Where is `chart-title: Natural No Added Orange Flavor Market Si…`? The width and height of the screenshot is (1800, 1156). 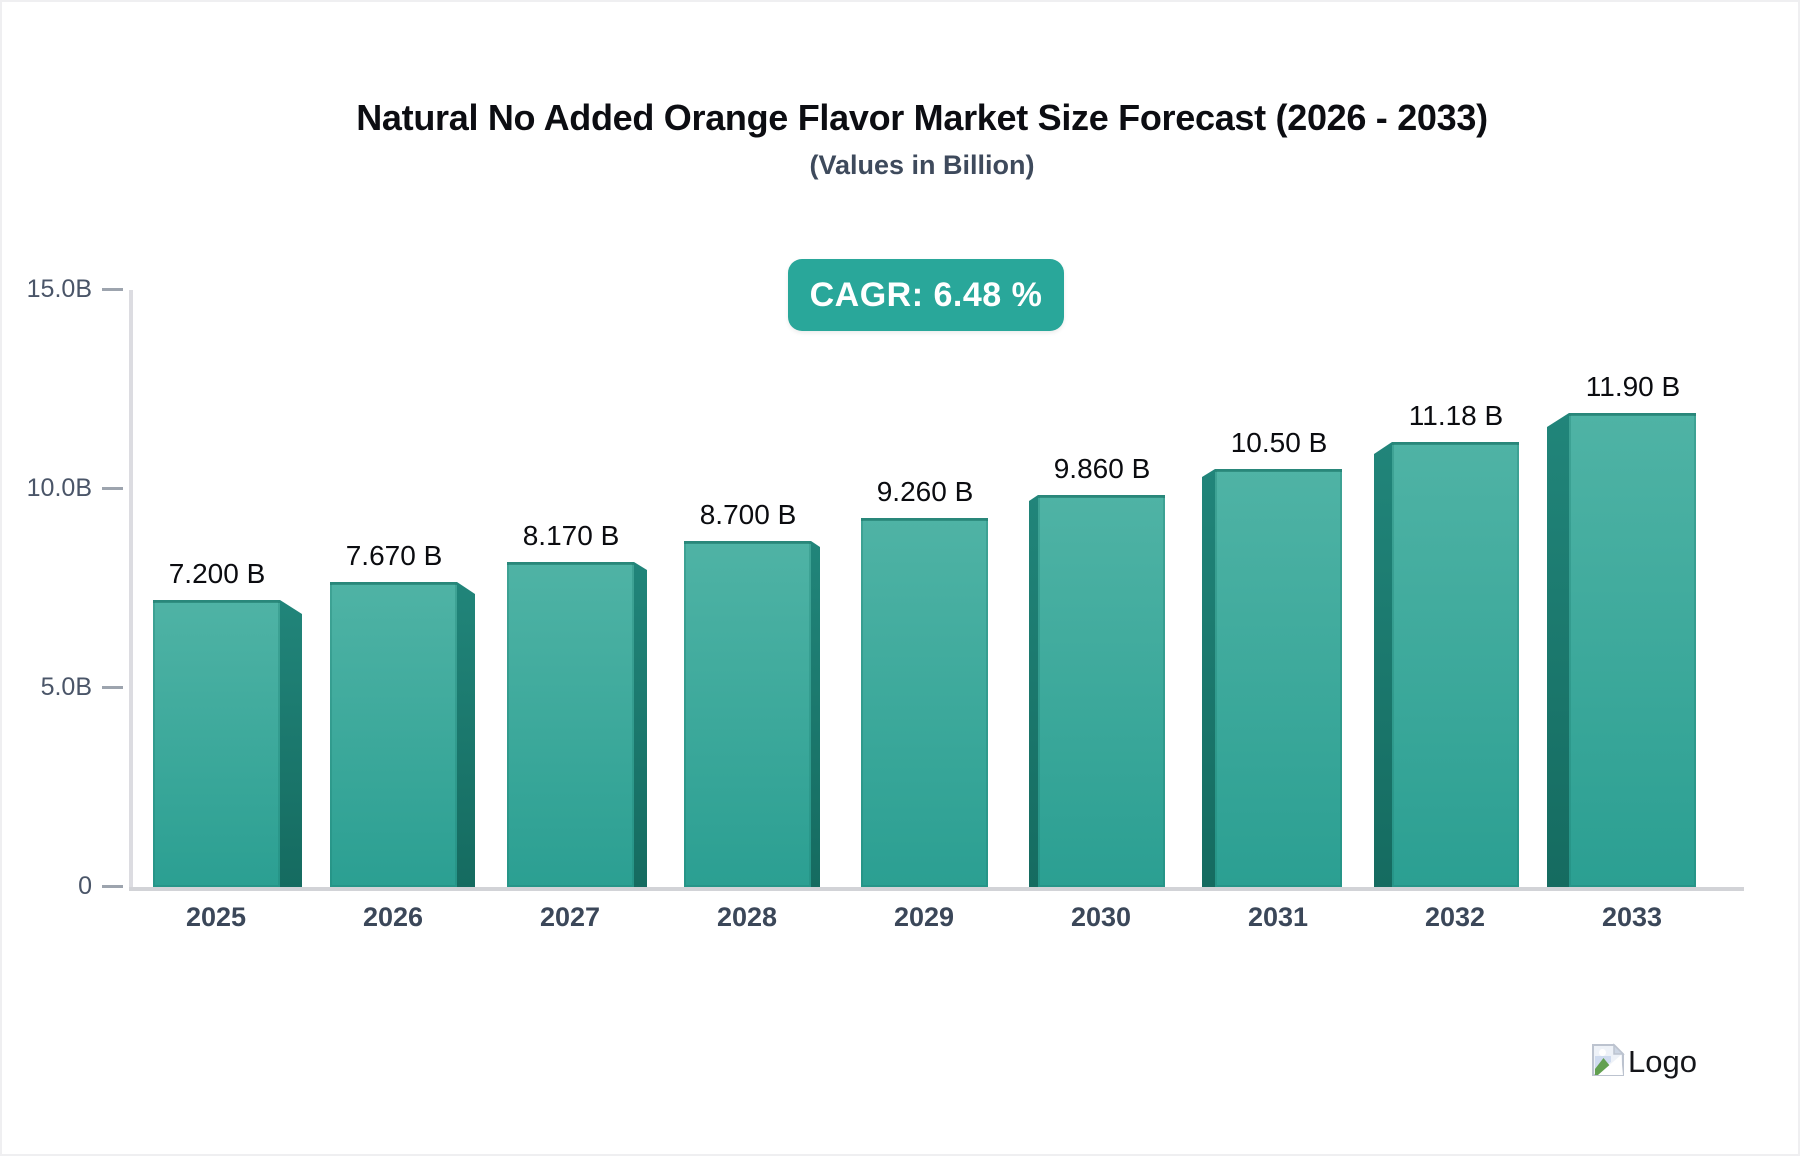
chart-title: Natural No Added Orange Flavor Market Si… is located at coordinates (922, 117).